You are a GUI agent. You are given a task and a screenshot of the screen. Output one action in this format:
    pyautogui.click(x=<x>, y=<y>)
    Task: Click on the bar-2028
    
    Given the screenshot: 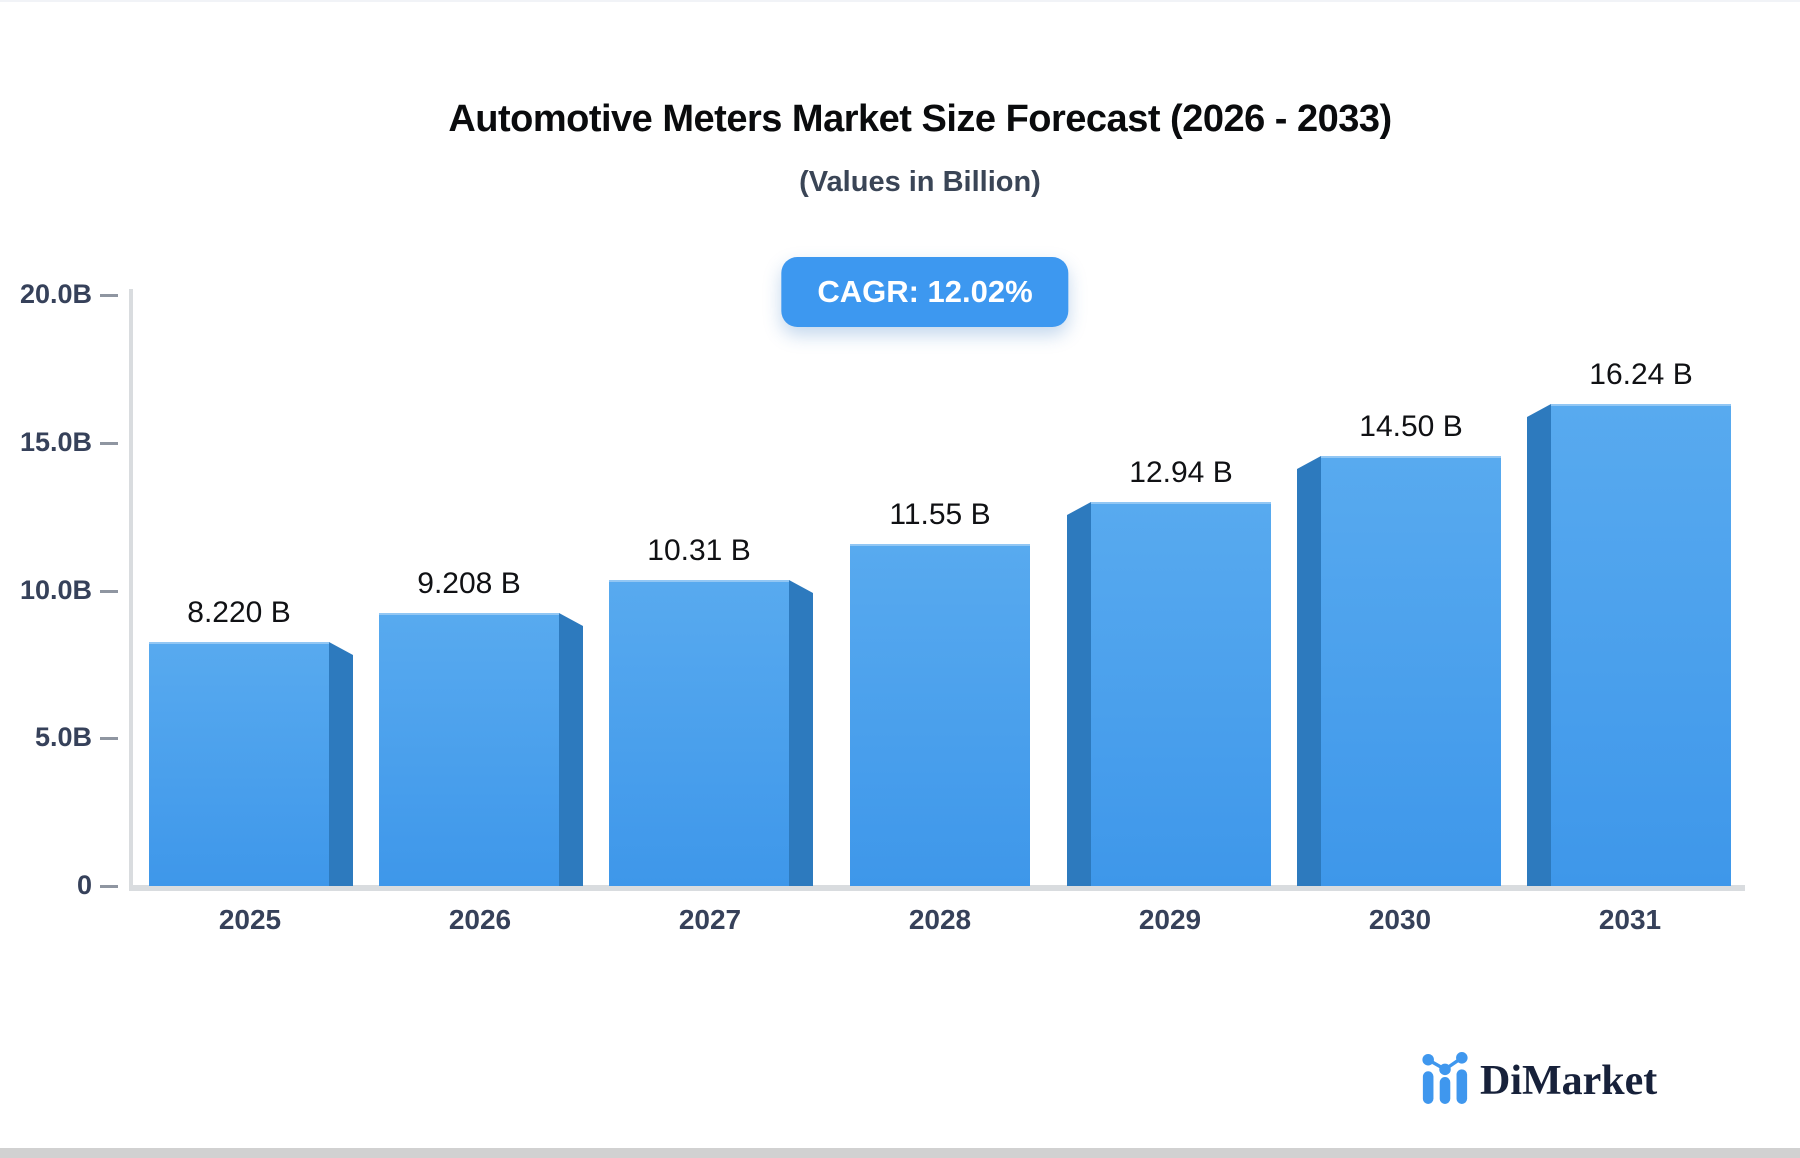 What is the action you would take?
    pyautogui.click(x=940, y=715)
    